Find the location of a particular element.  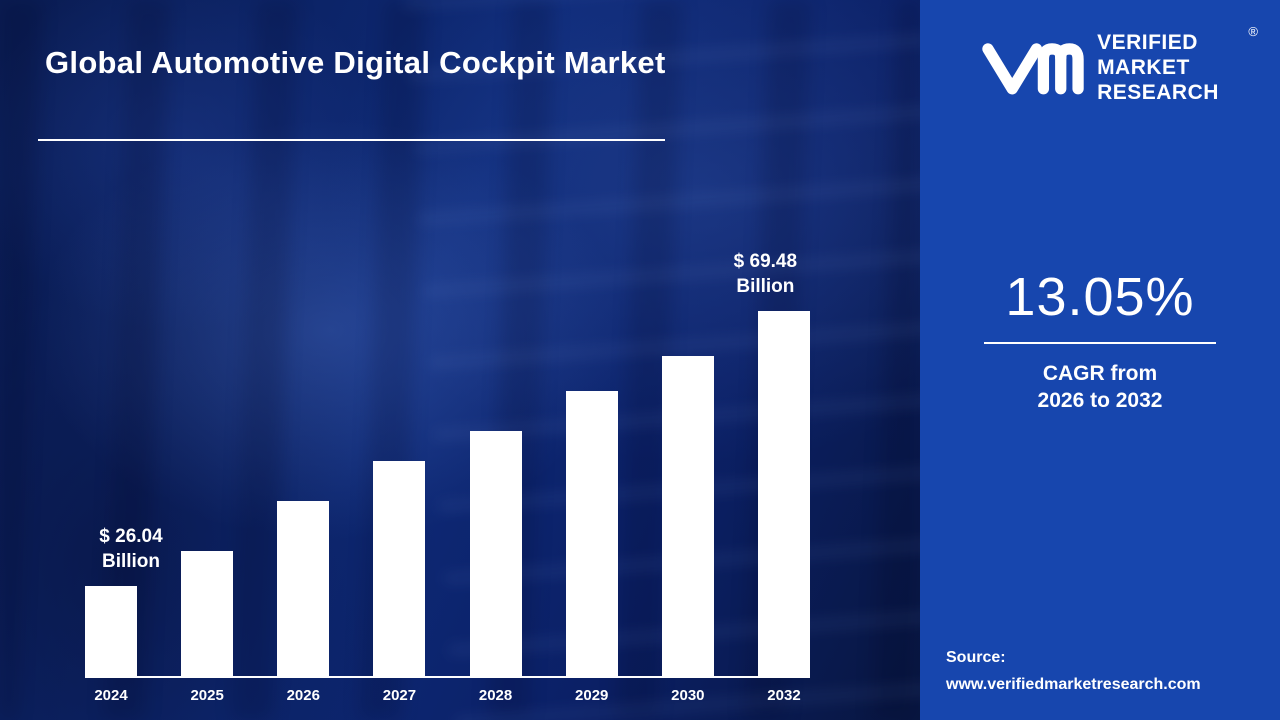

bar-2024 is located at coordinates (111, 631).